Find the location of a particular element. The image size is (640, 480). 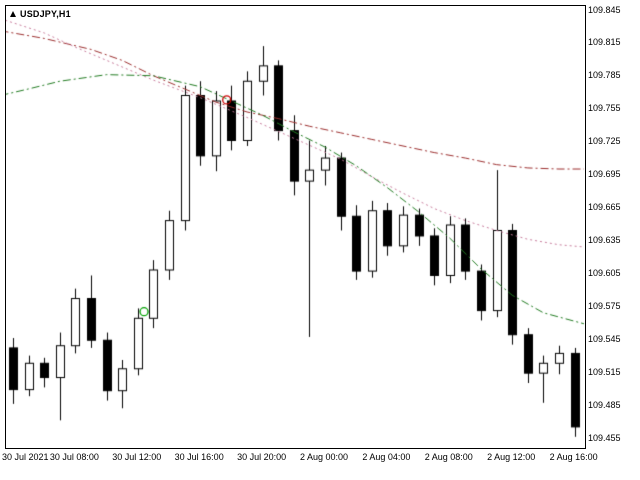

time-tick-label: 30 Jul 16:00 is located at coordinates (199, 457).